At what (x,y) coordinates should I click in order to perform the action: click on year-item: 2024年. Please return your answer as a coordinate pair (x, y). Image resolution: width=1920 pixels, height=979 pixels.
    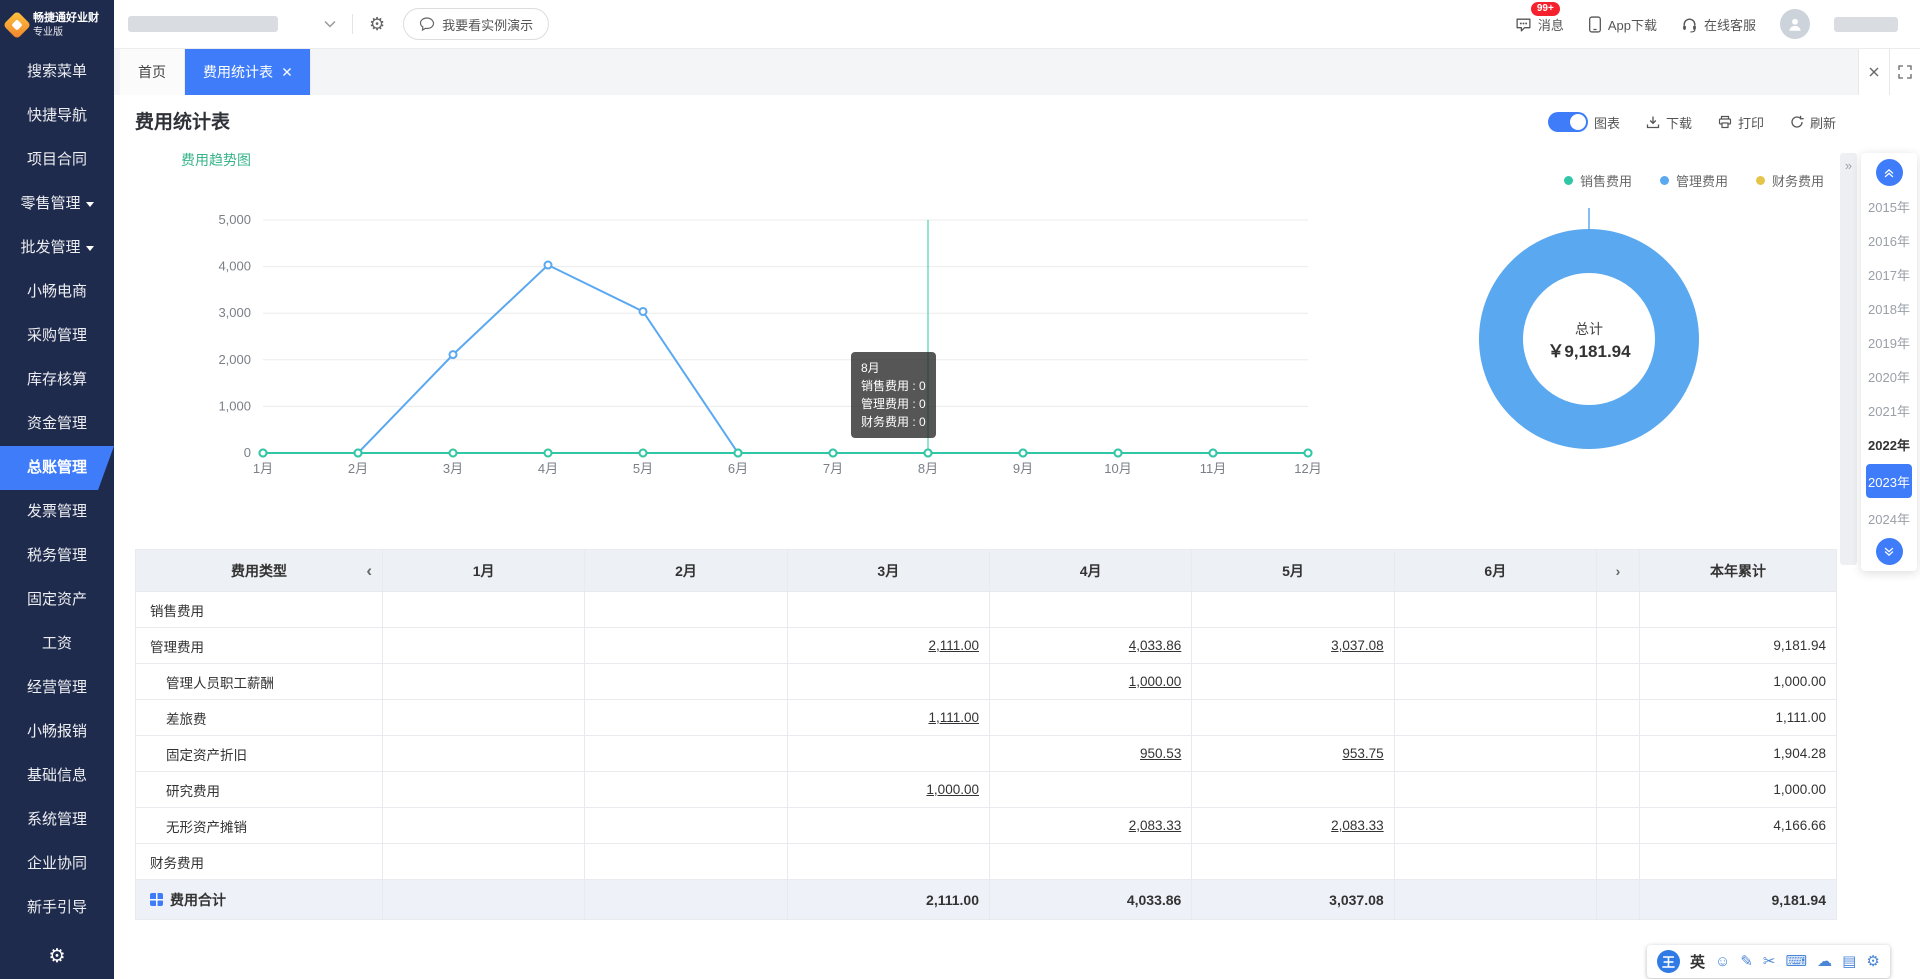
    Looking at the image, I should click on (1889, 519).